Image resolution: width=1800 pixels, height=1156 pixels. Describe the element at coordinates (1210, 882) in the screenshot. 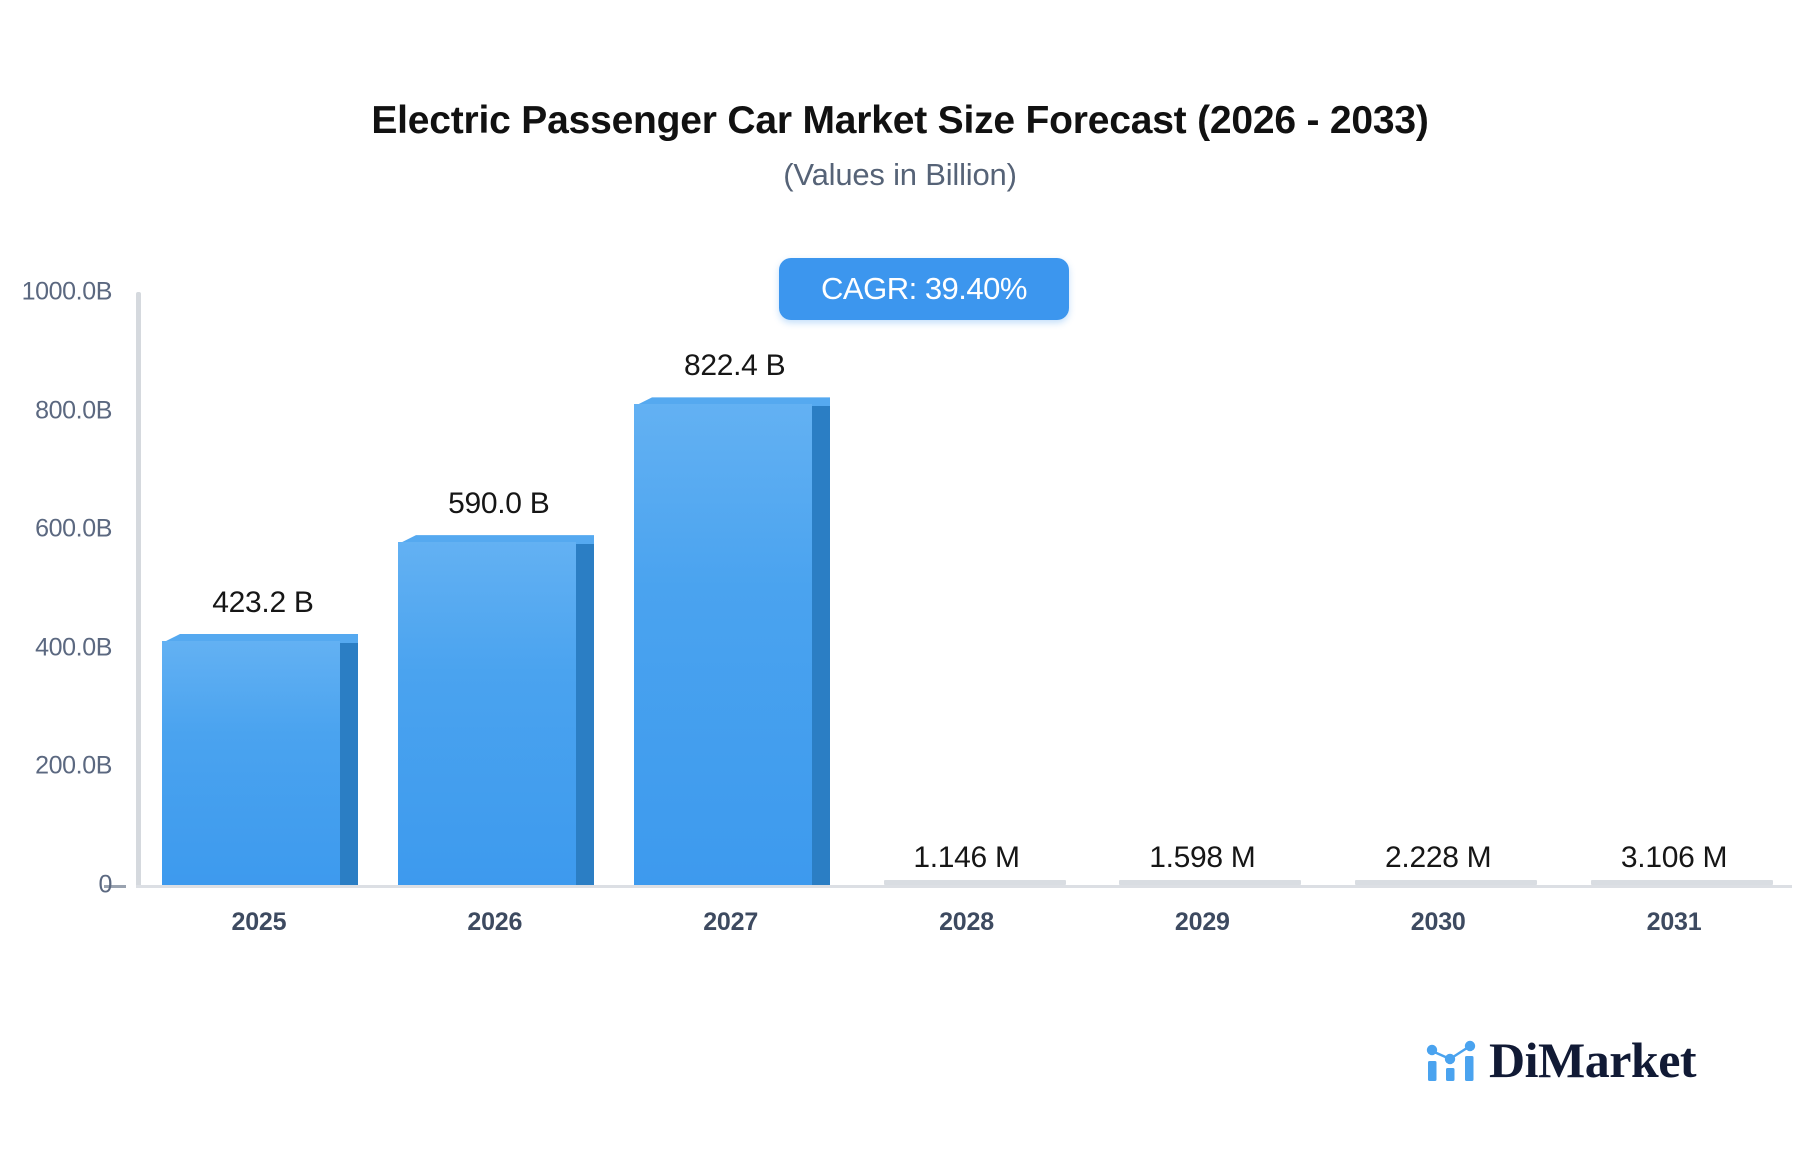

I see `bar-2029` at that location.